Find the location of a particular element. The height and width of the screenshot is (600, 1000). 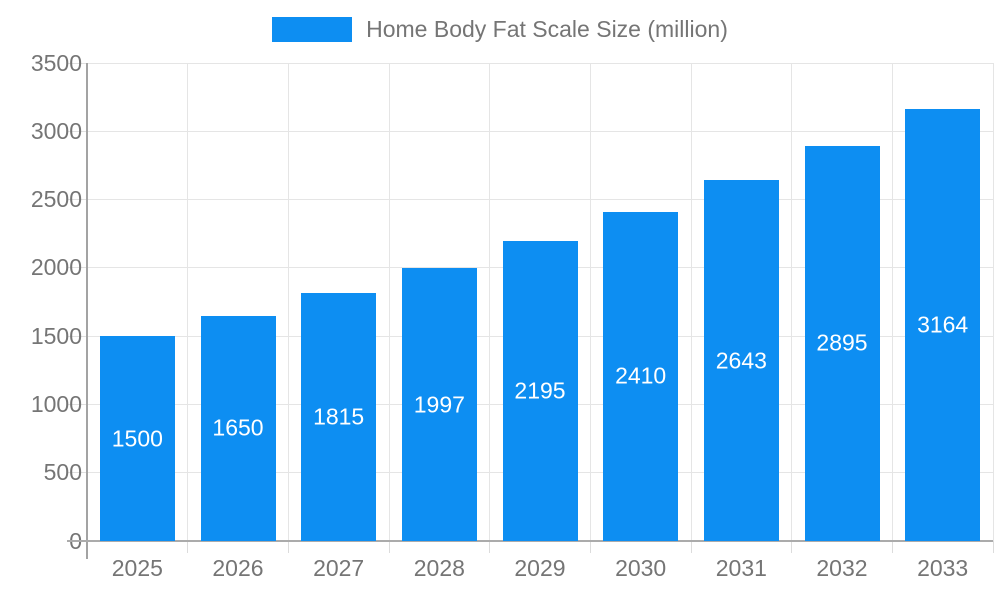

y-axis-line is located at coordinates (87, 311).